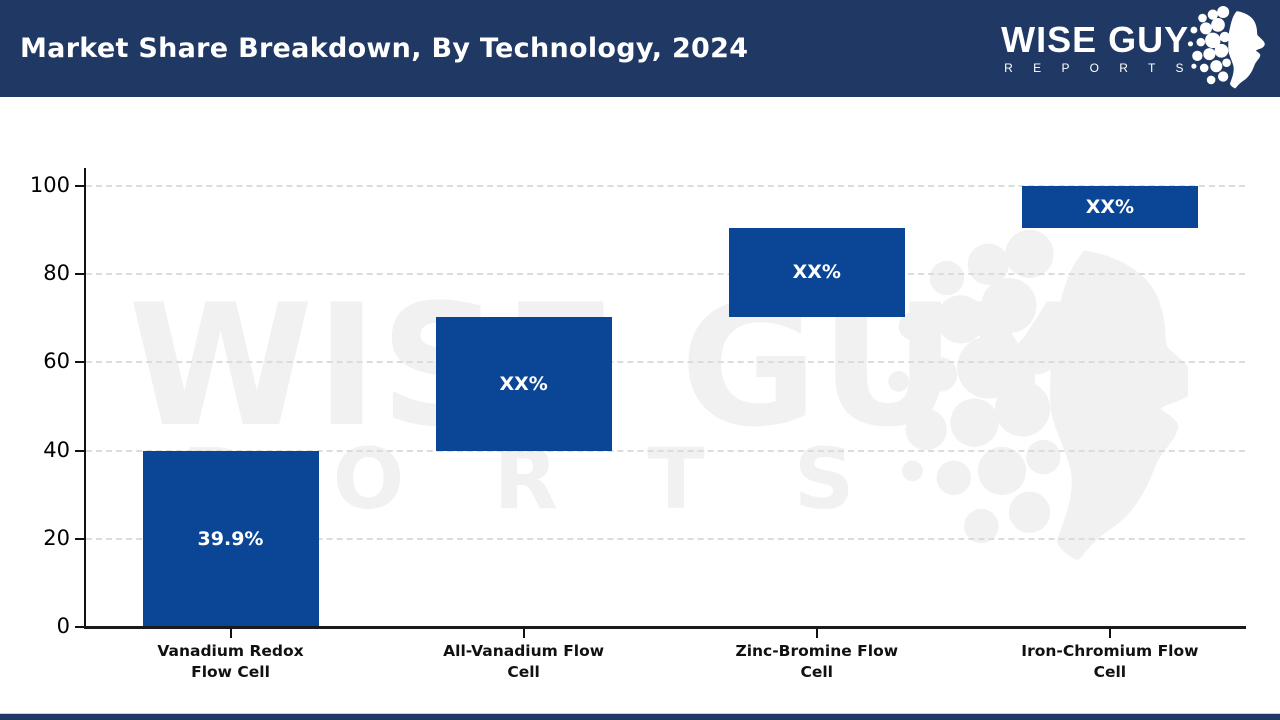 The height and width of the screenshot is (720, 1280). Describe the element at coordinates (665, 627) in the screenshot. I see `x-axis-line` at that location.